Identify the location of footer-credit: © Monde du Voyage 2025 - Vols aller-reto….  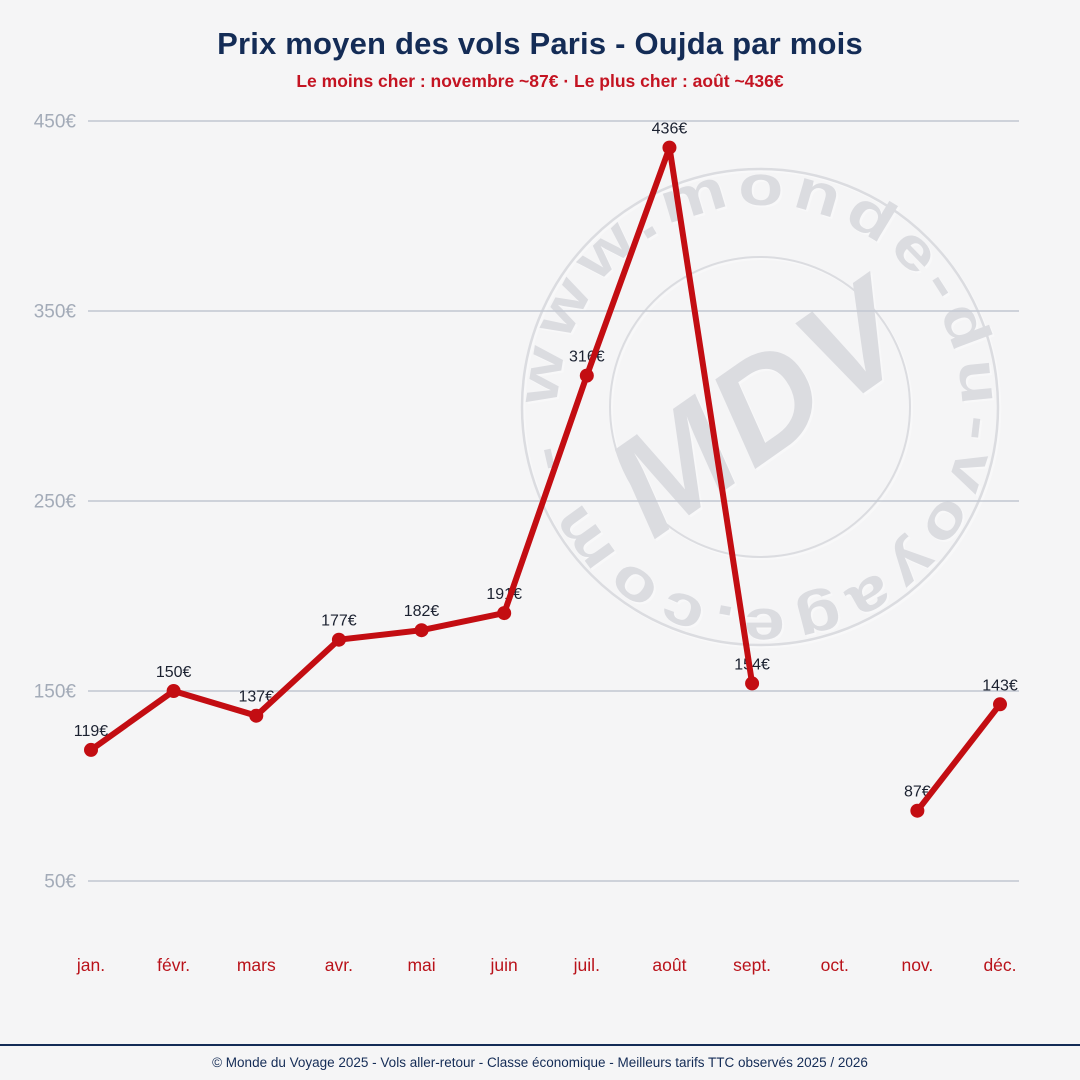
(540, 1062).